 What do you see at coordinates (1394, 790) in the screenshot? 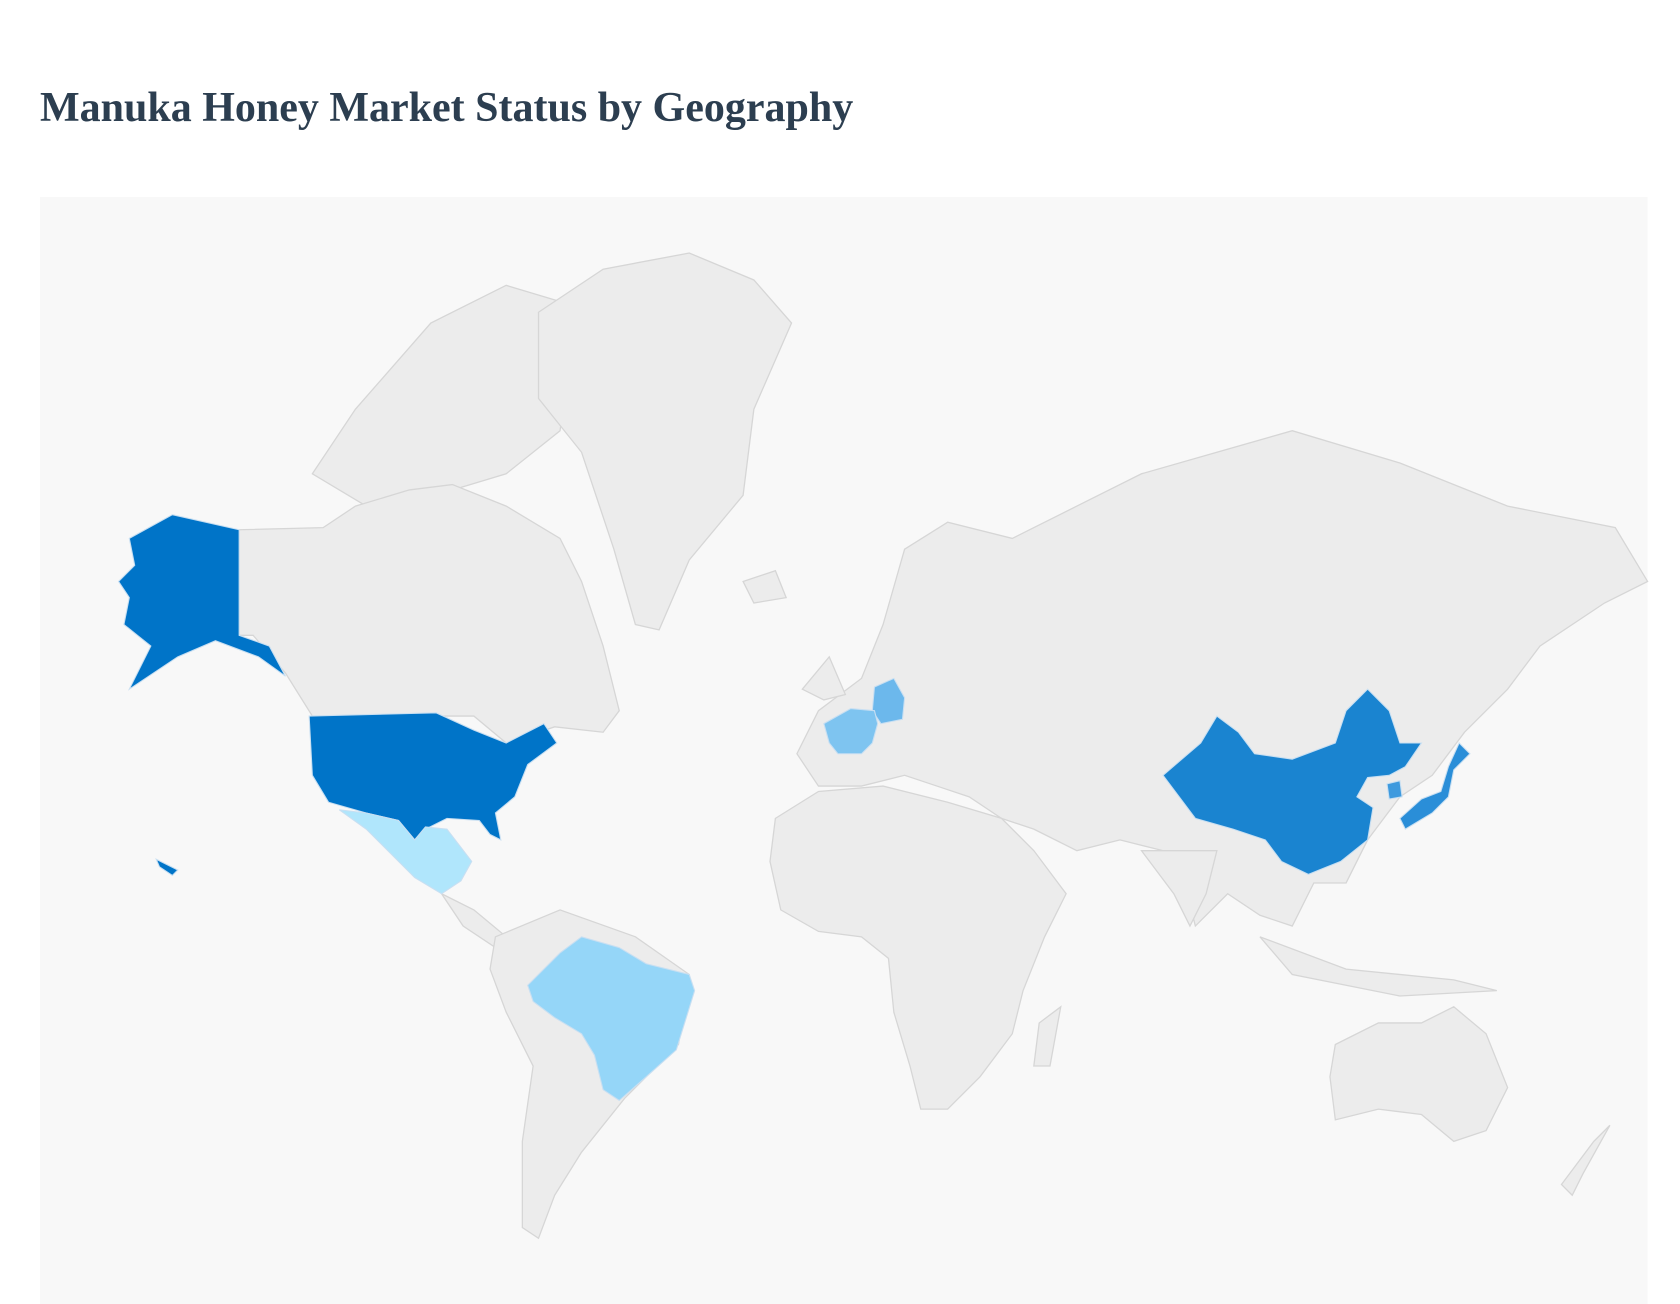
I see `country-kr` at bounding box center [1394, 790].